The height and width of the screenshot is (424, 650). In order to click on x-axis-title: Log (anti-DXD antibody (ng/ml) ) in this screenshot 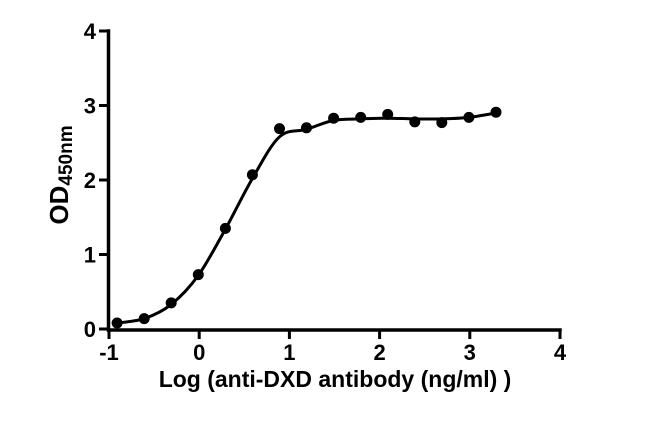, I will do `click(335, 379)`.